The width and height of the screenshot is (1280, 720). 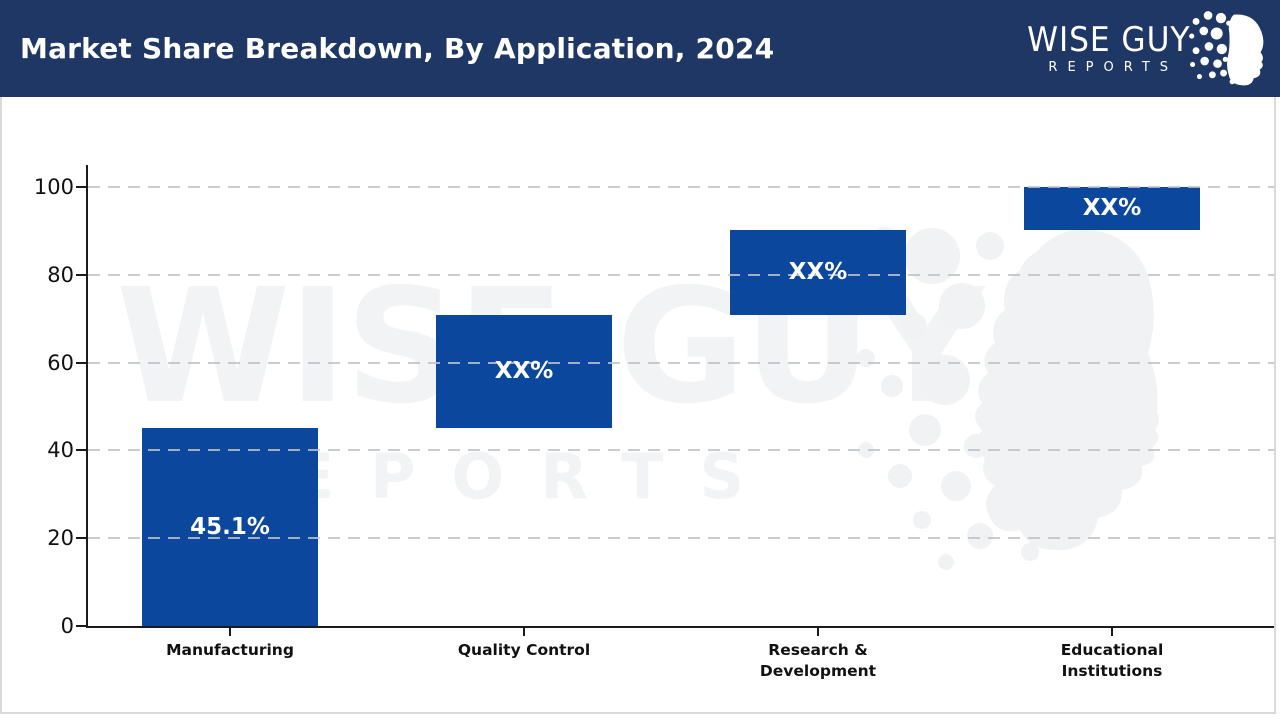 I want to click on gridline-y20, so click(x=681, y=538).